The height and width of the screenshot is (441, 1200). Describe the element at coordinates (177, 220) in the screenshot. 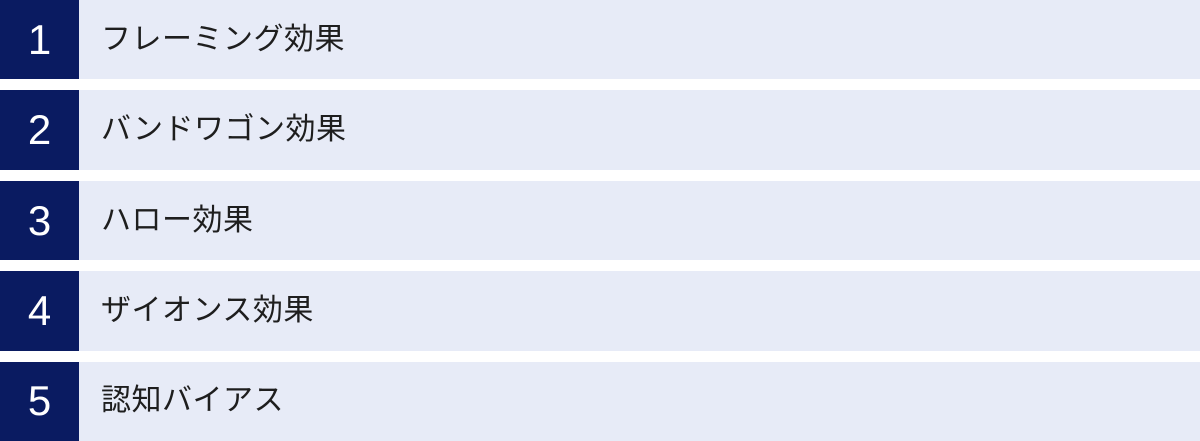

I see `item-label: ハロー効果` at that location.